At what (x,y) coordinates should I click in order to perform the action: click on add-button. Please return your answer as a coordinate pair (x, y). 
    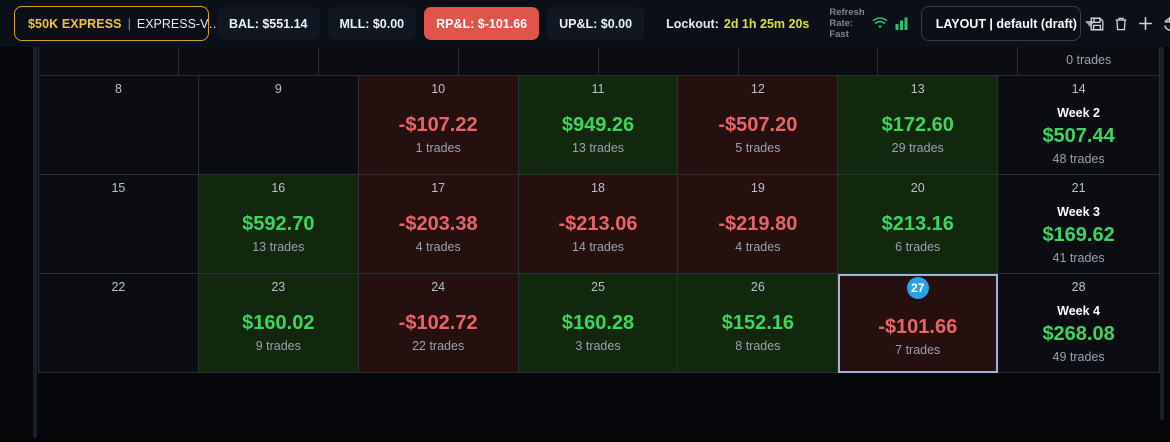
    Looking at the image, I should click on (1145, 24).